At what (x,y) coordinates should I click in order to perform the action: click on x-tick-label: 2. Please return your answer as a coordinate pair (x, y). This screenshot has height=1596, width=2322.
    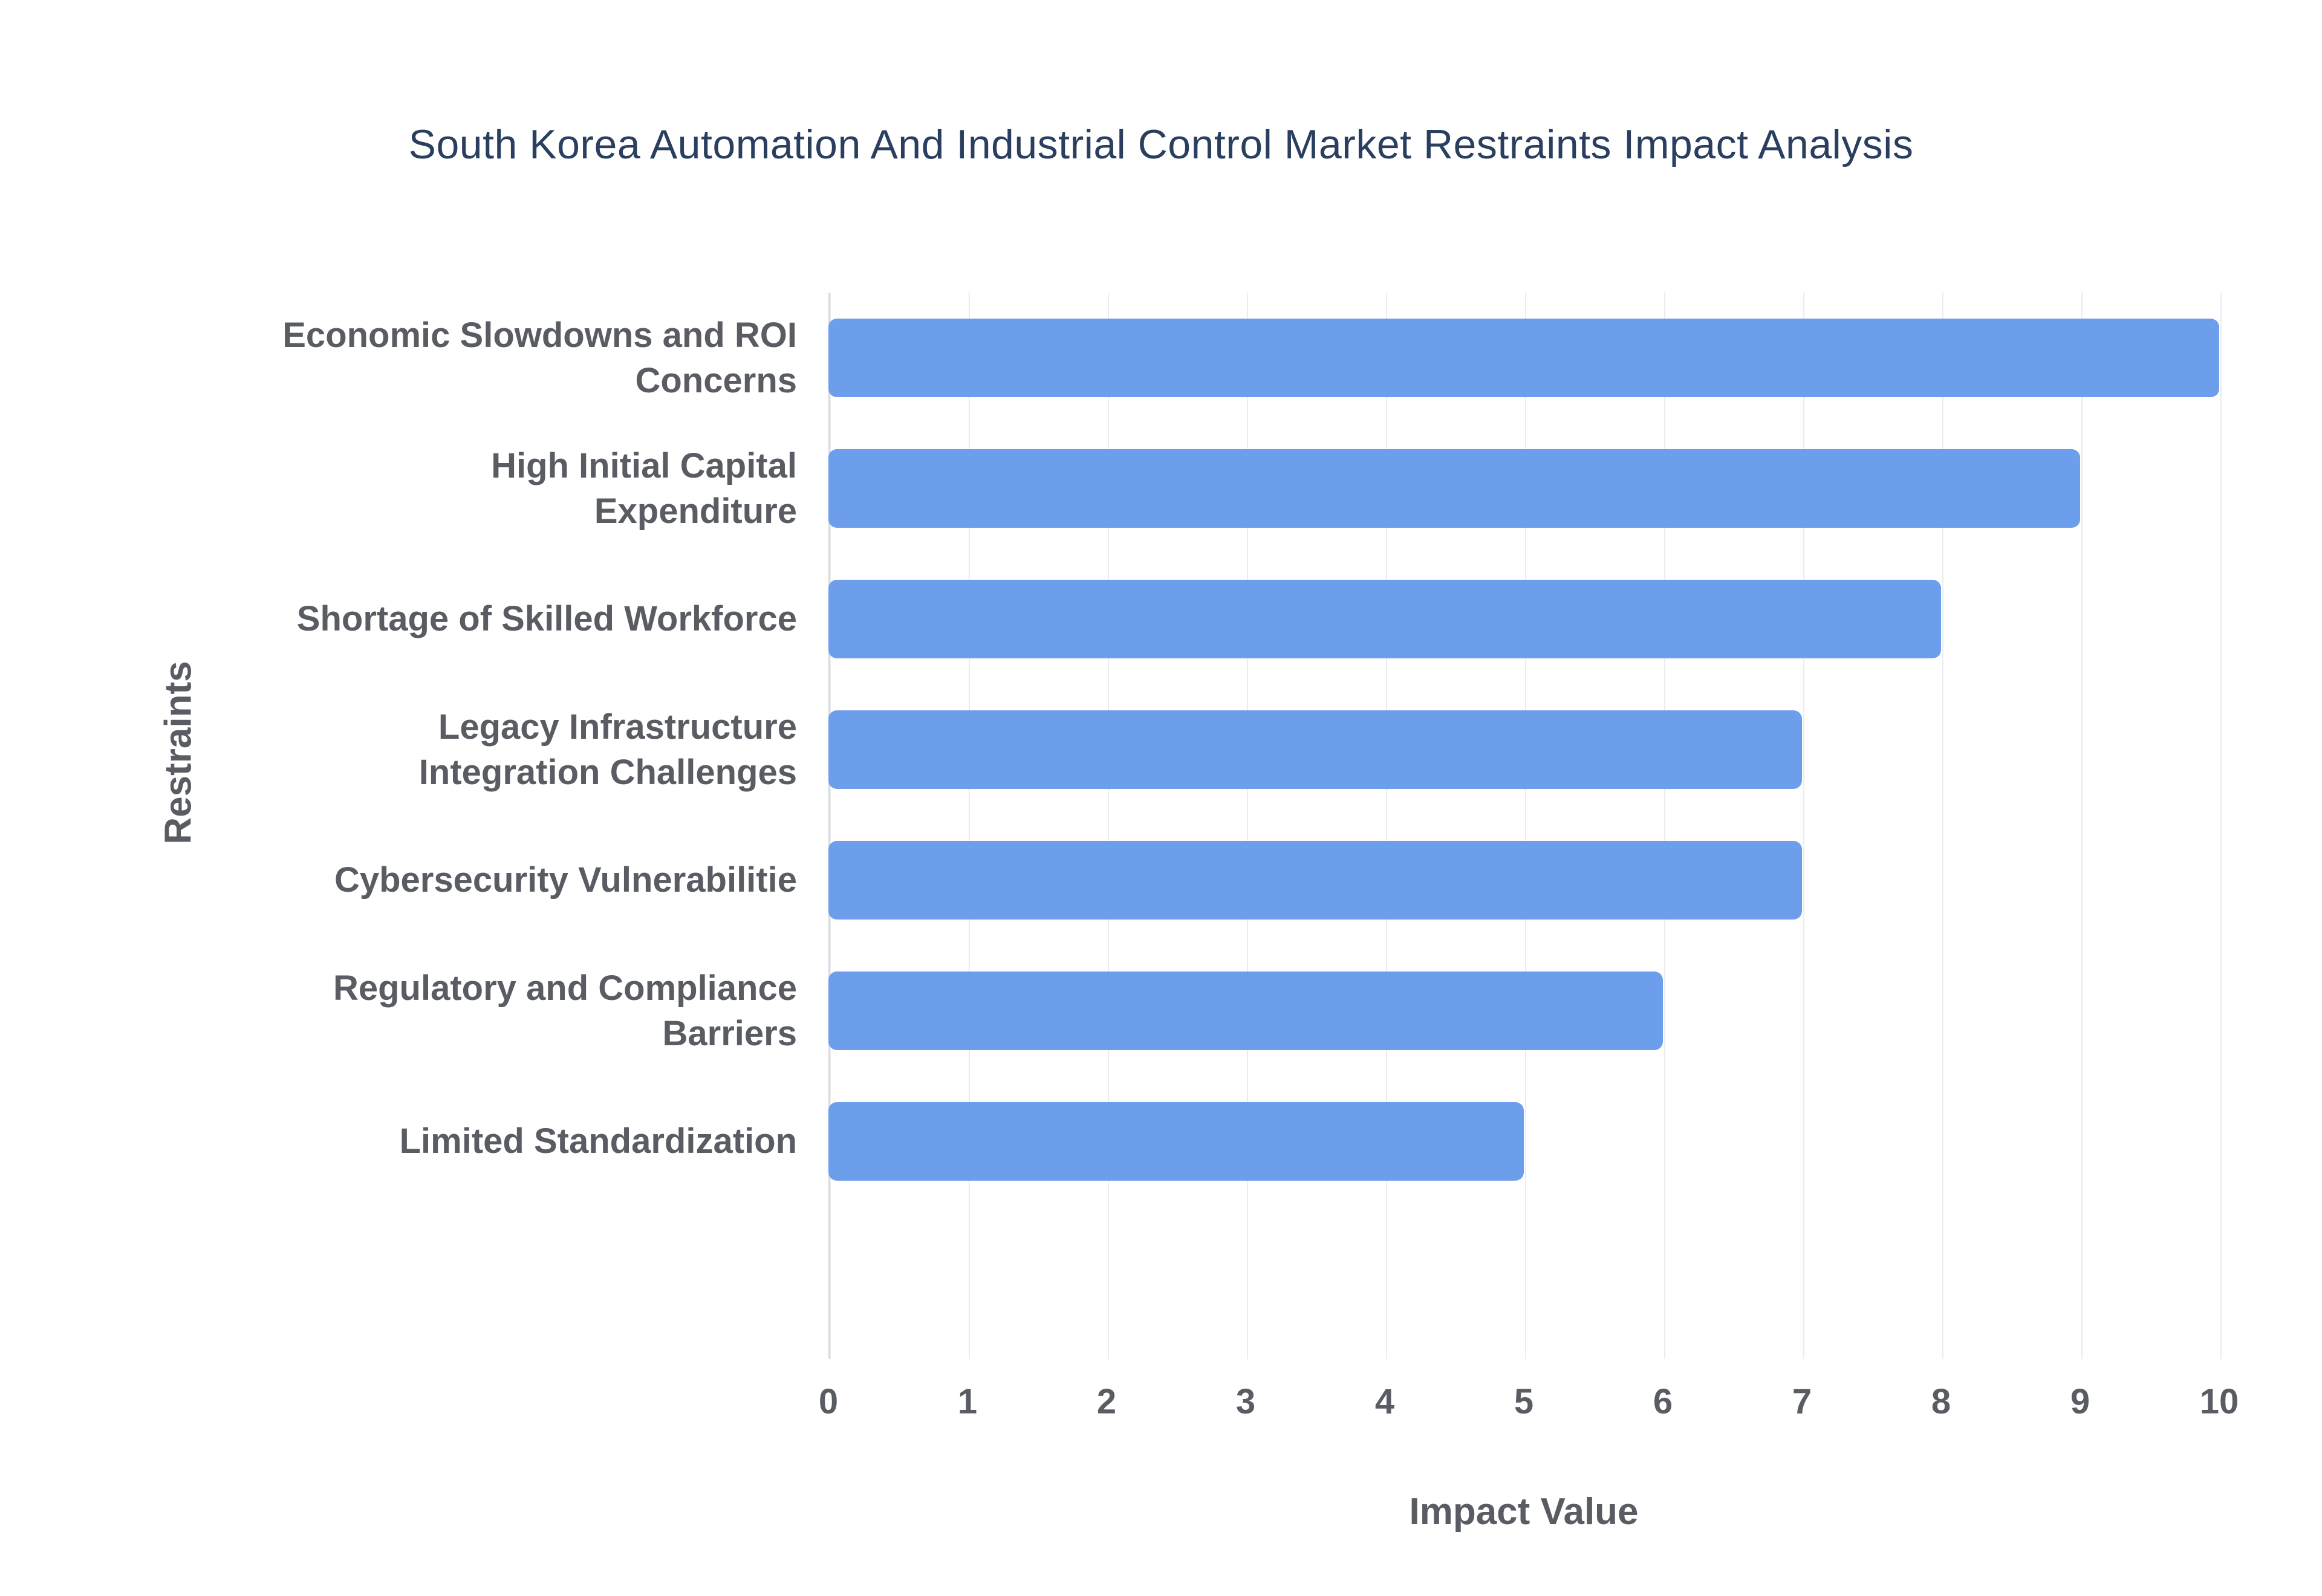
    Looking at the image, I should click on (1106, 1401).